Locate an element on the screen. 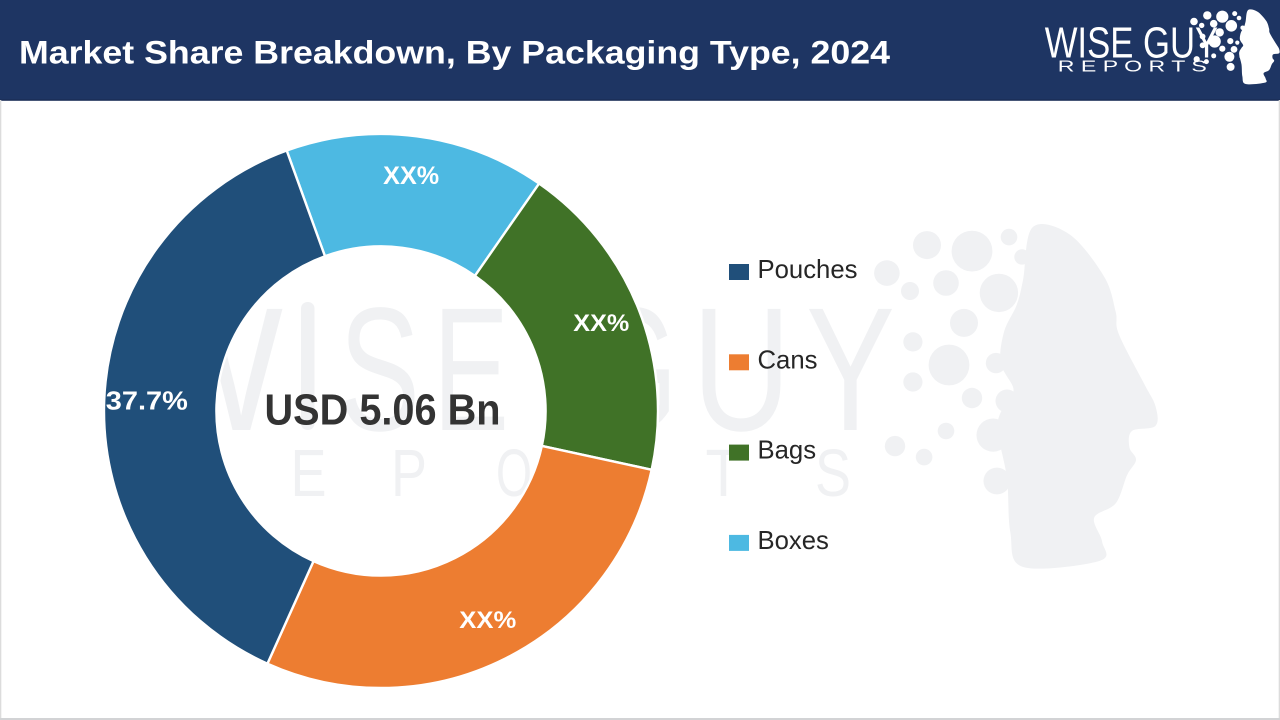 The width and height of the screenshot is (1280, 720). svg-text: R E P O R T S is located at coordinates (1132, 67).